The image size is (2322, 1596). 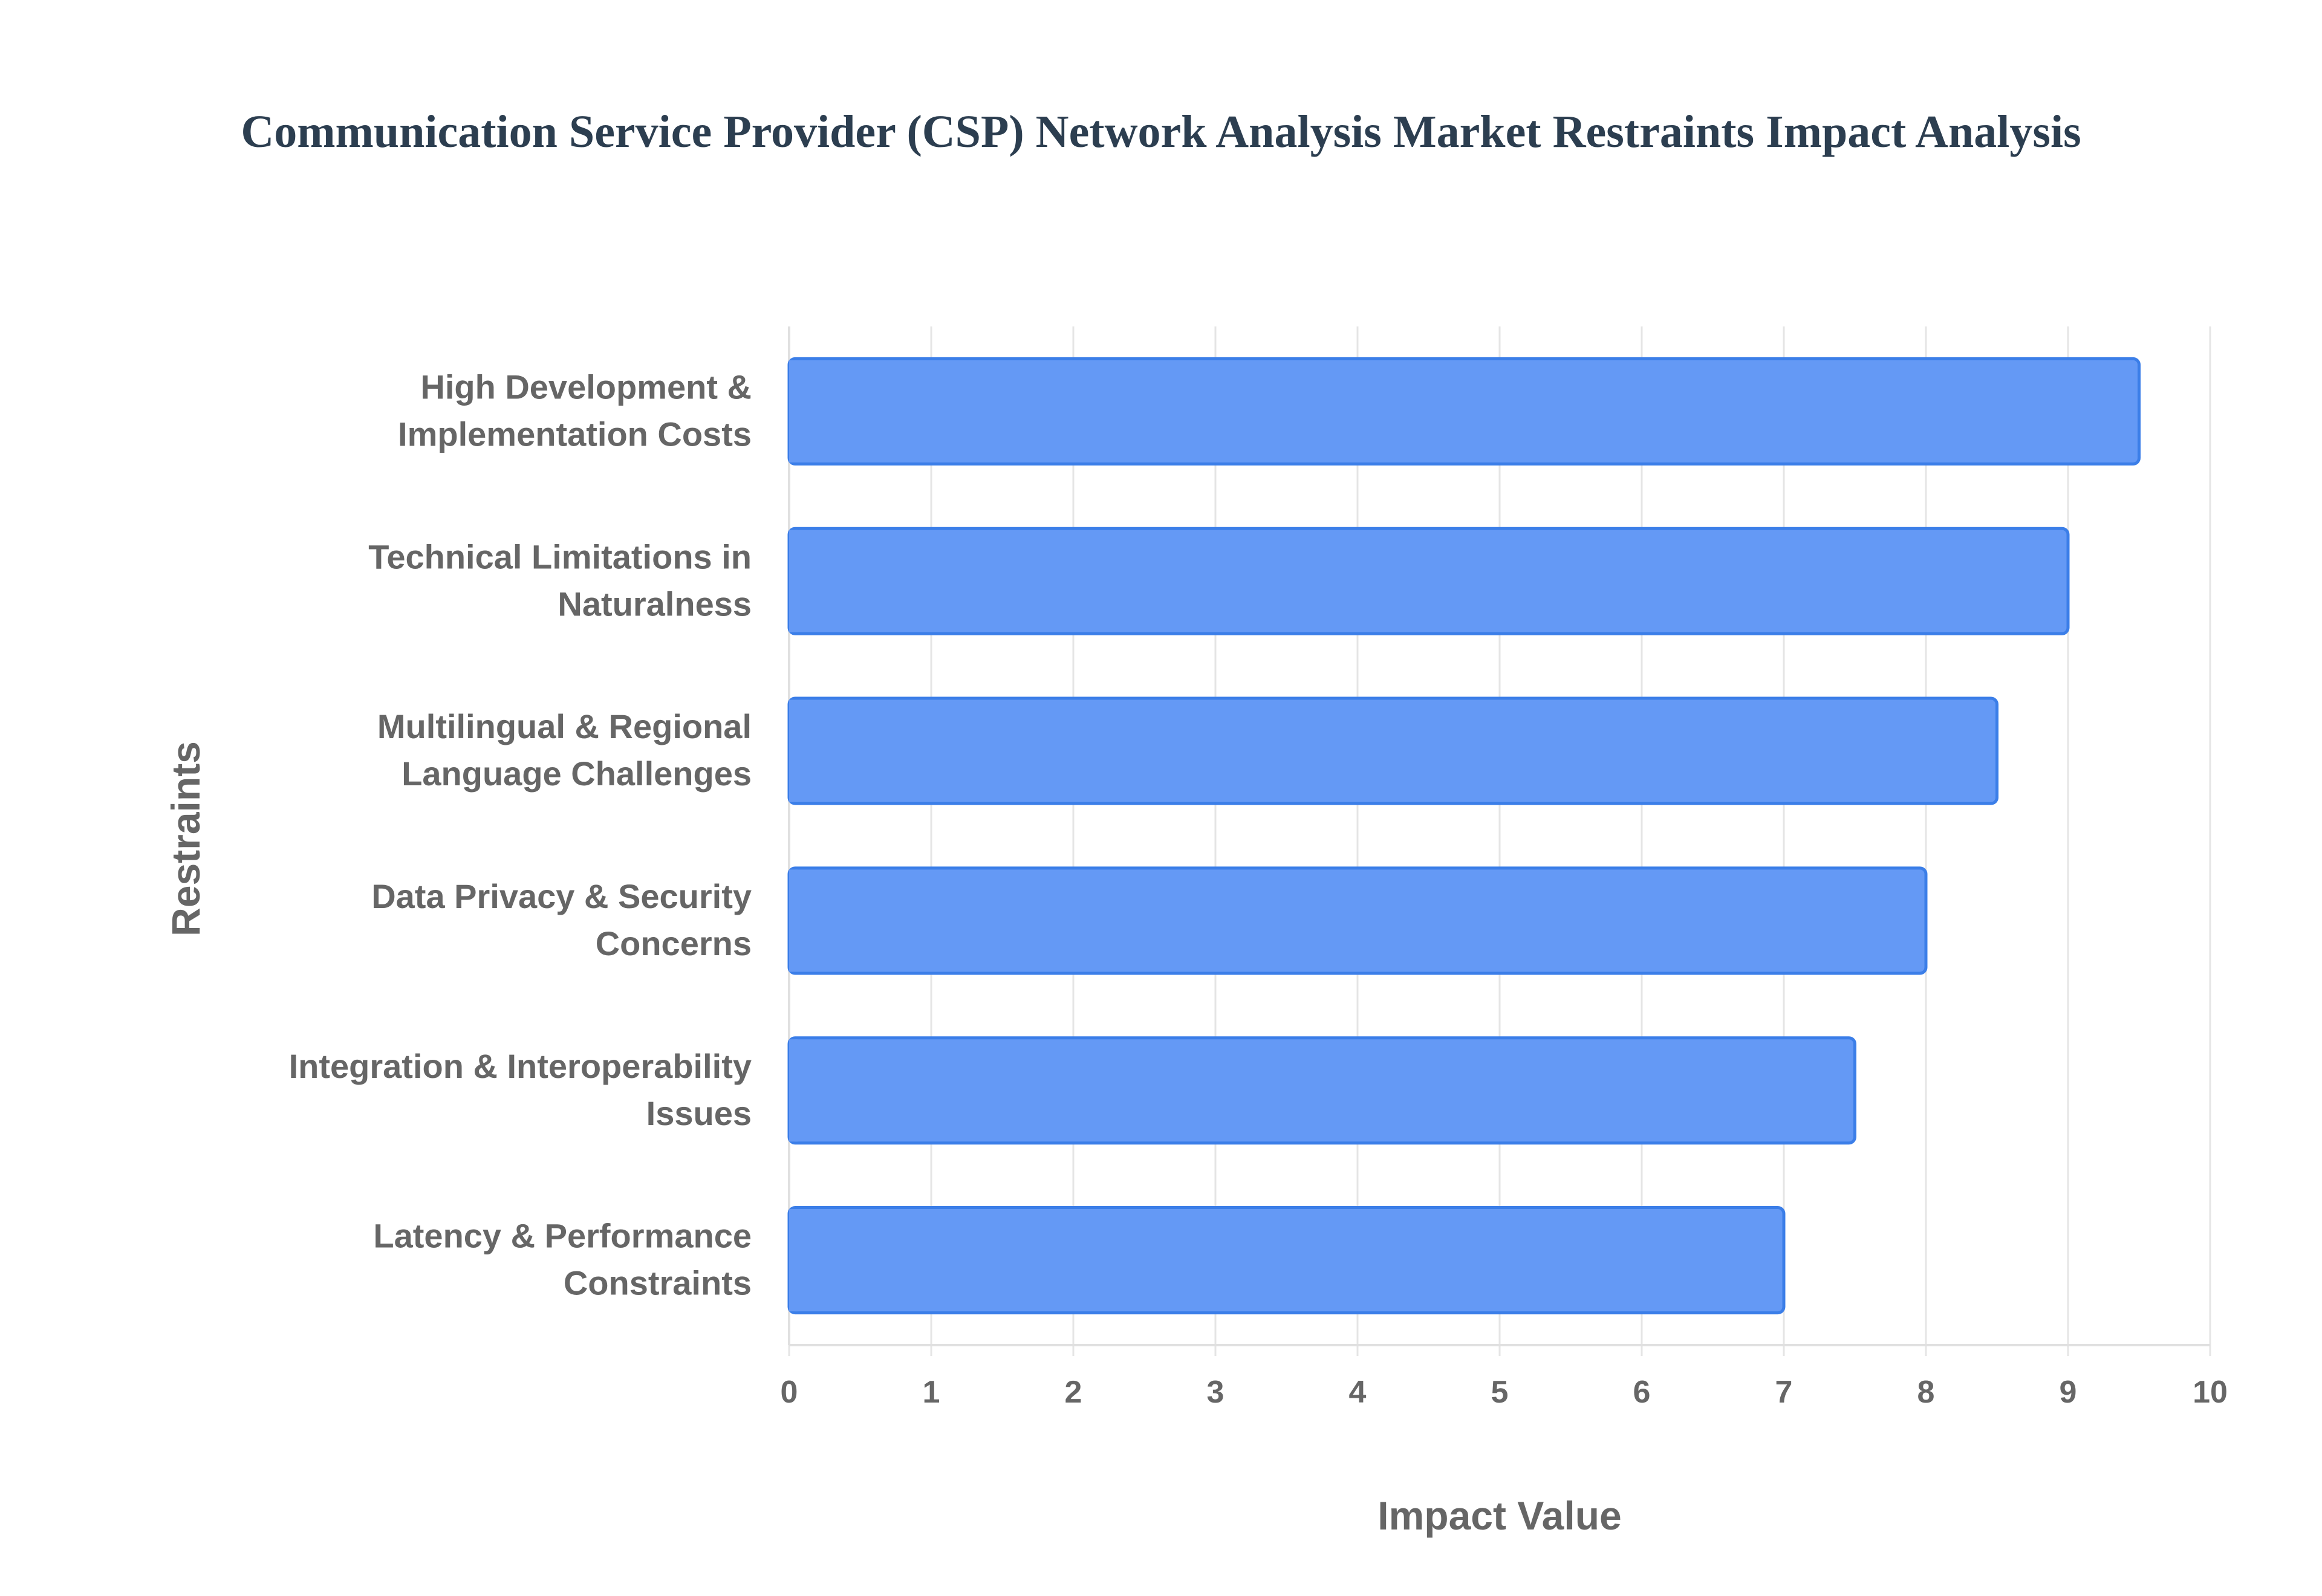 I want to click on x-tick-label: 10, so click(x=2210, y=1392).